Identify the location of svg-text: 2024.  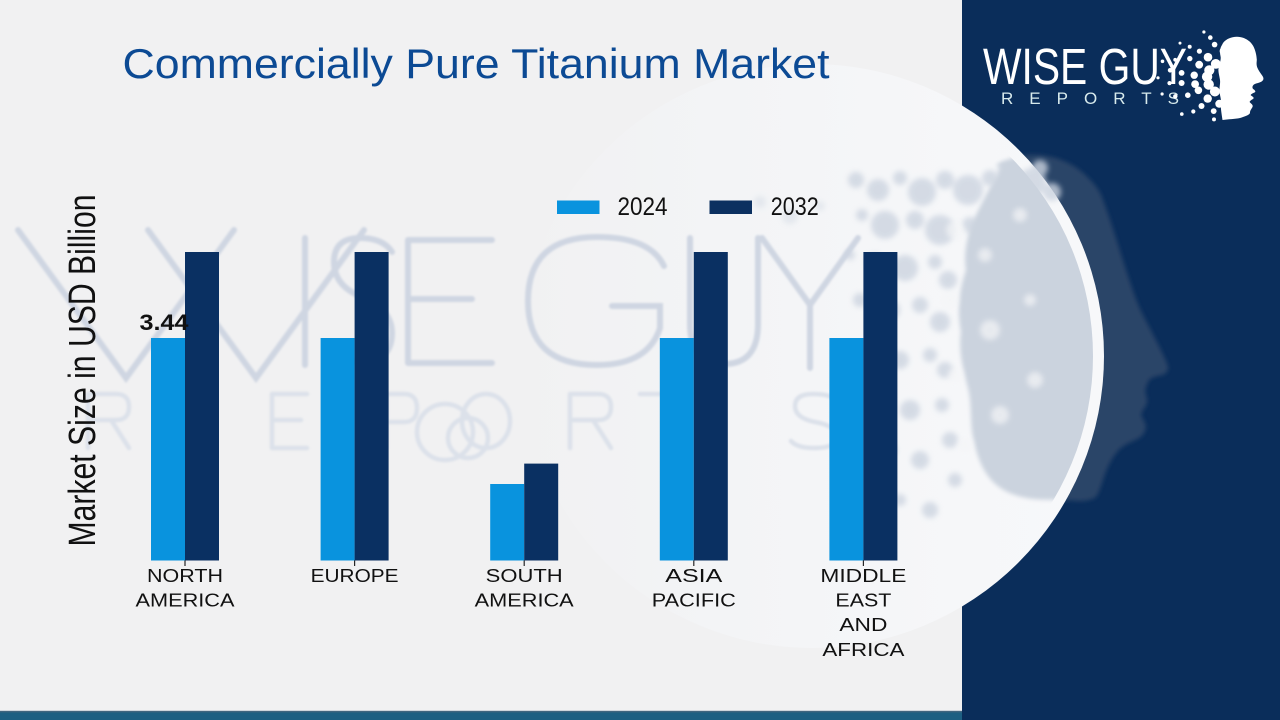
(643, 207).